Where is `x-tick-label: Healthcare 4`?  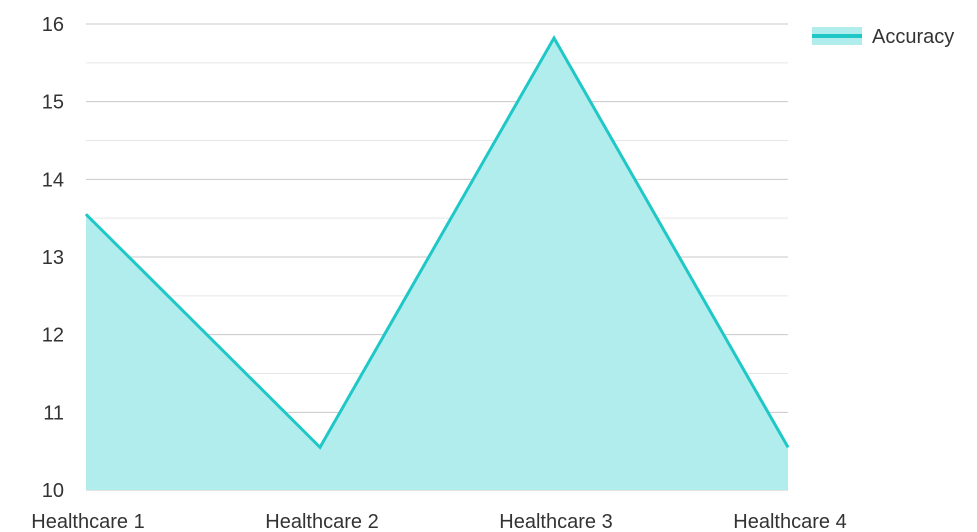 x-tick-label: Healthcare 4 is located at coordinates (789, 521).